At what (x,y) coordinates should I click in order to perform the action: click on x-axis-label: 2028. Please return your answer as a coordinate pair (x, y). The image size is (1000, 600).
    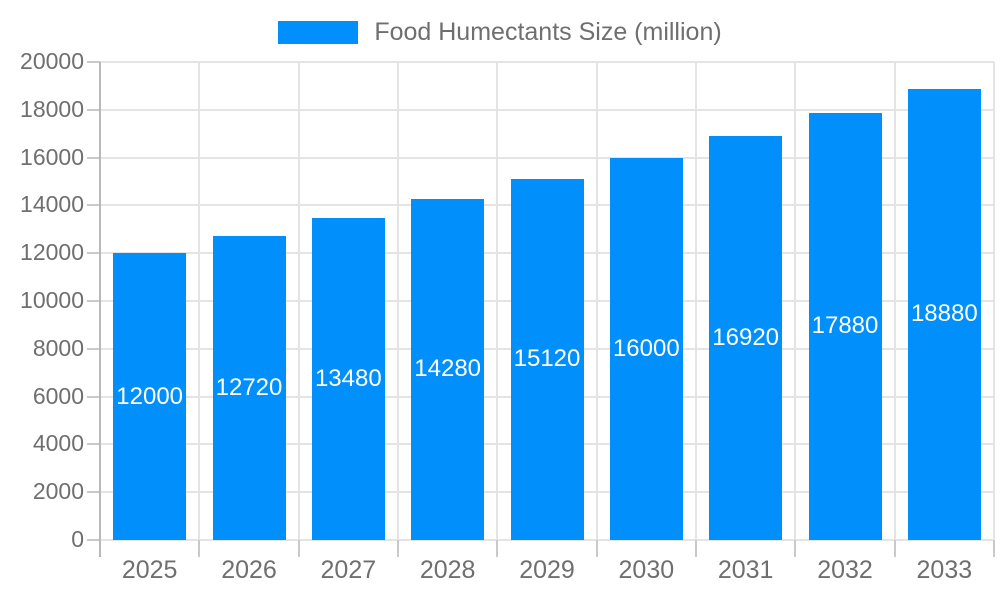
    Looking at the image, I should click on (447, 570).